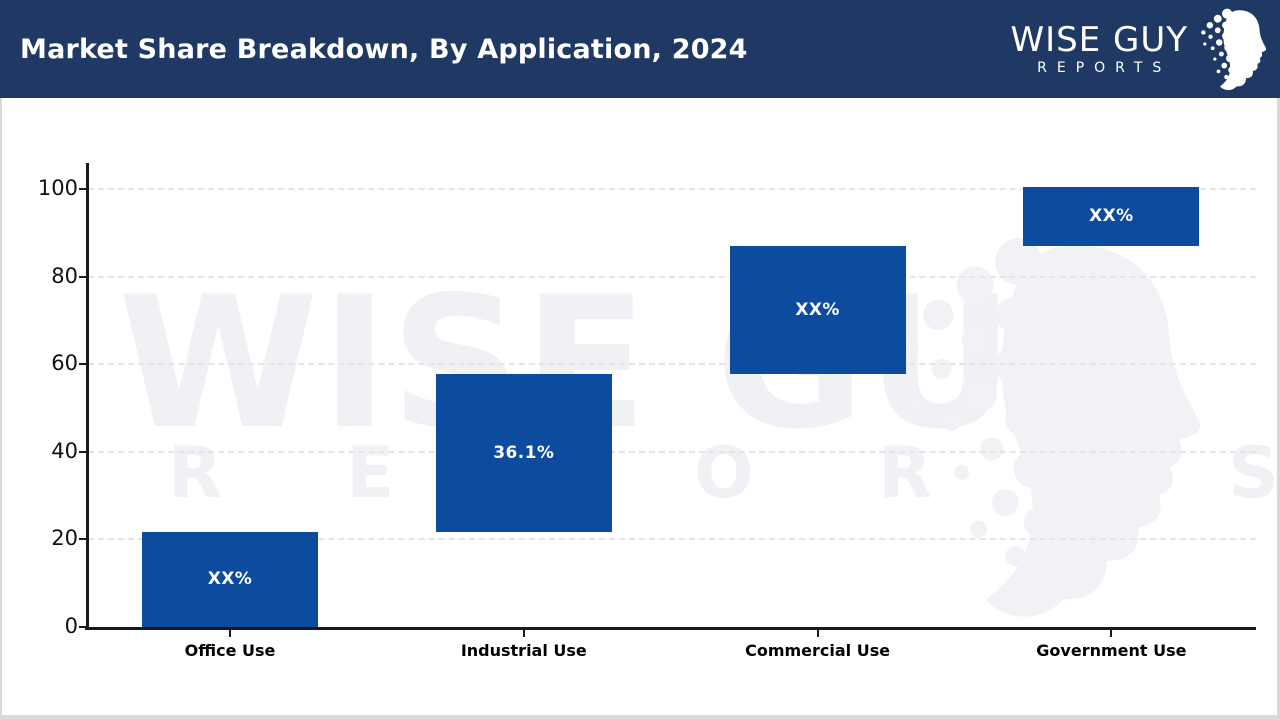  I want to click on x-category-label: Commercial Use, so click(818, 650).